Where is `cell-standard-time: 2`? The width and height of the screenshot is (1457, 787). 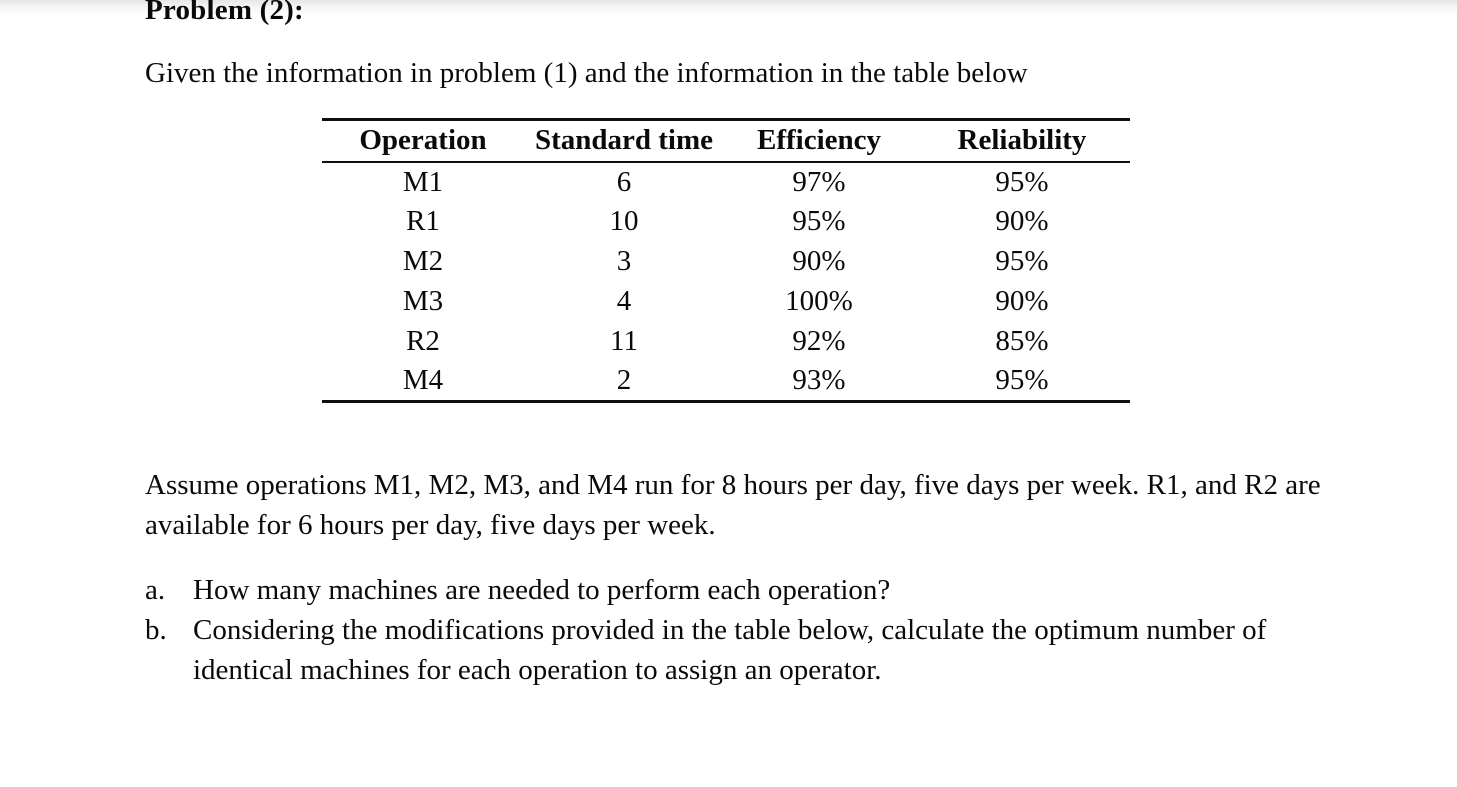 cell-standard-time: 2 is located at coordinates (624, 380).